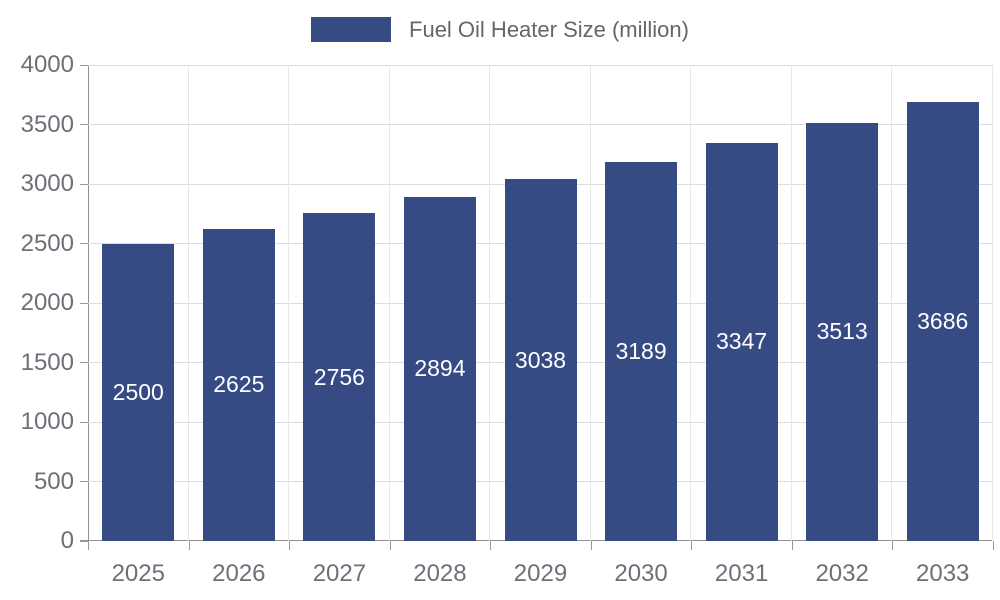 The image size is (1000, 600). Describe the element at coordinates (47, 124) in the screenshot. I see `y-axis-label: 3500` at that location.